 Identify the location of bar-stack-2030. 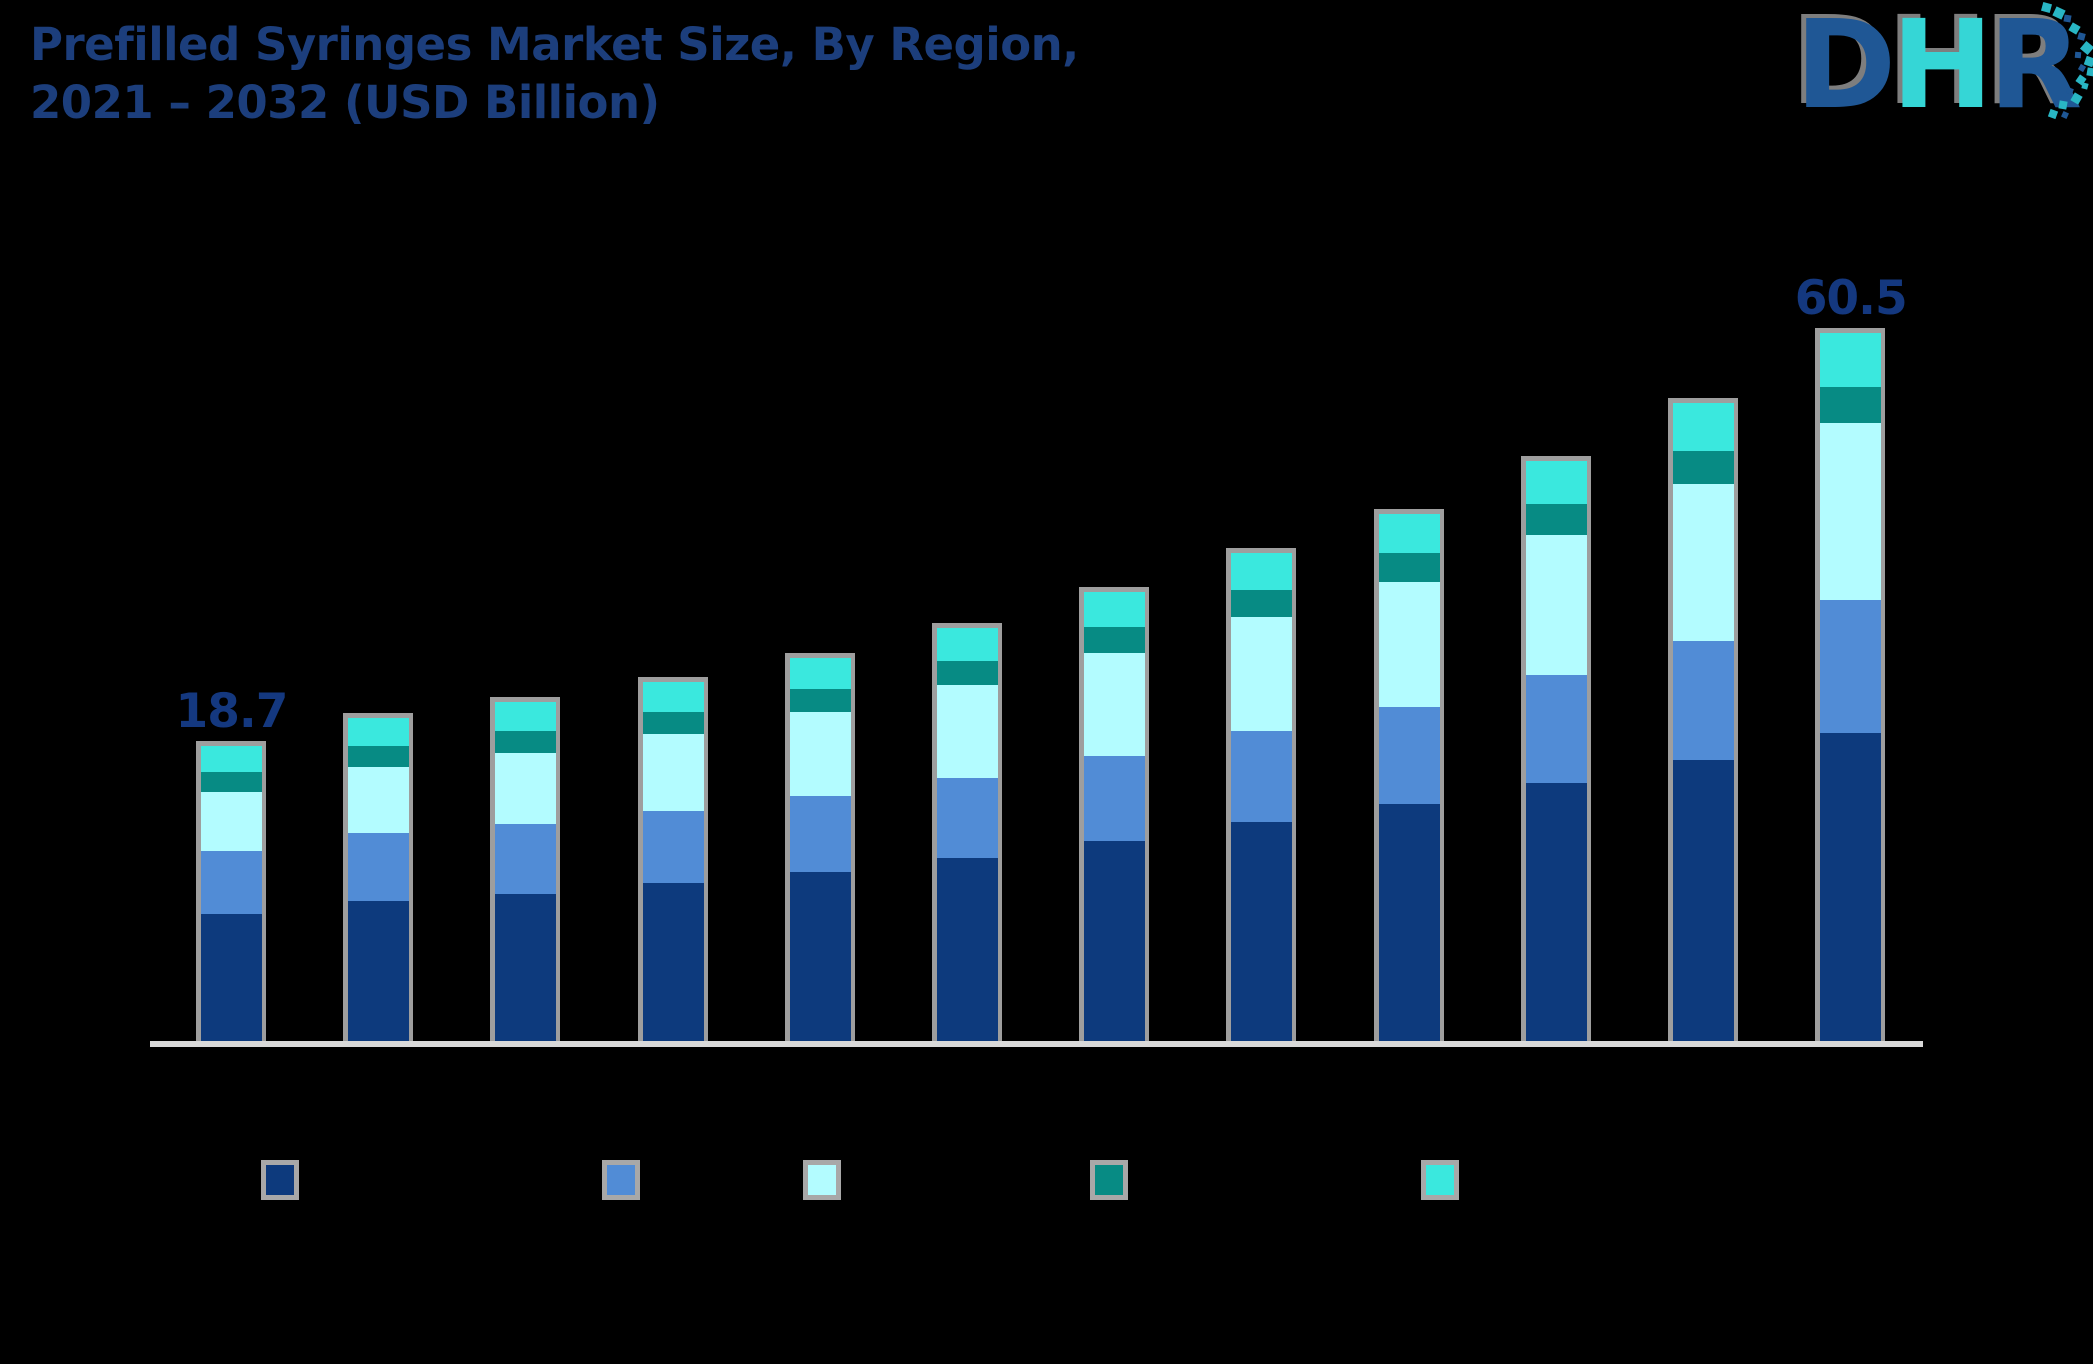
(1556, 751).